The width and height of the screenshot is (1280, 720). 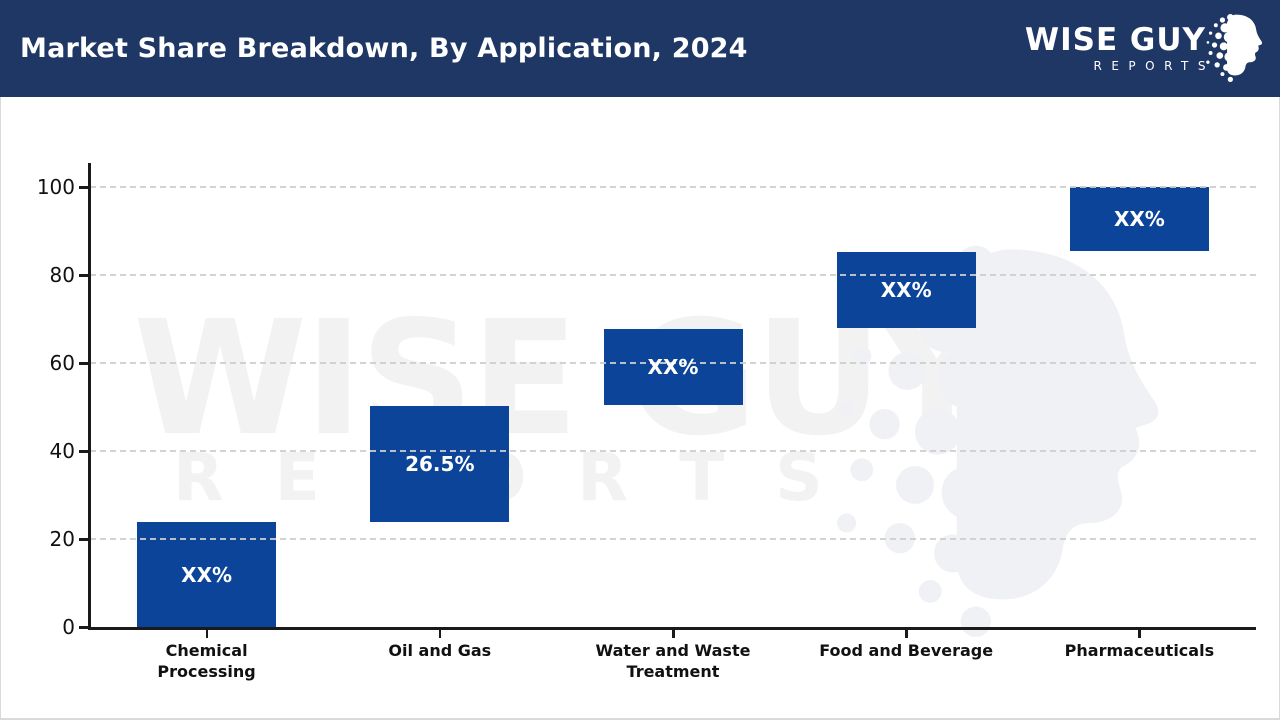 I want to click on logo-text: WISE GUY REPORTS, so click(x=1115, y=47).